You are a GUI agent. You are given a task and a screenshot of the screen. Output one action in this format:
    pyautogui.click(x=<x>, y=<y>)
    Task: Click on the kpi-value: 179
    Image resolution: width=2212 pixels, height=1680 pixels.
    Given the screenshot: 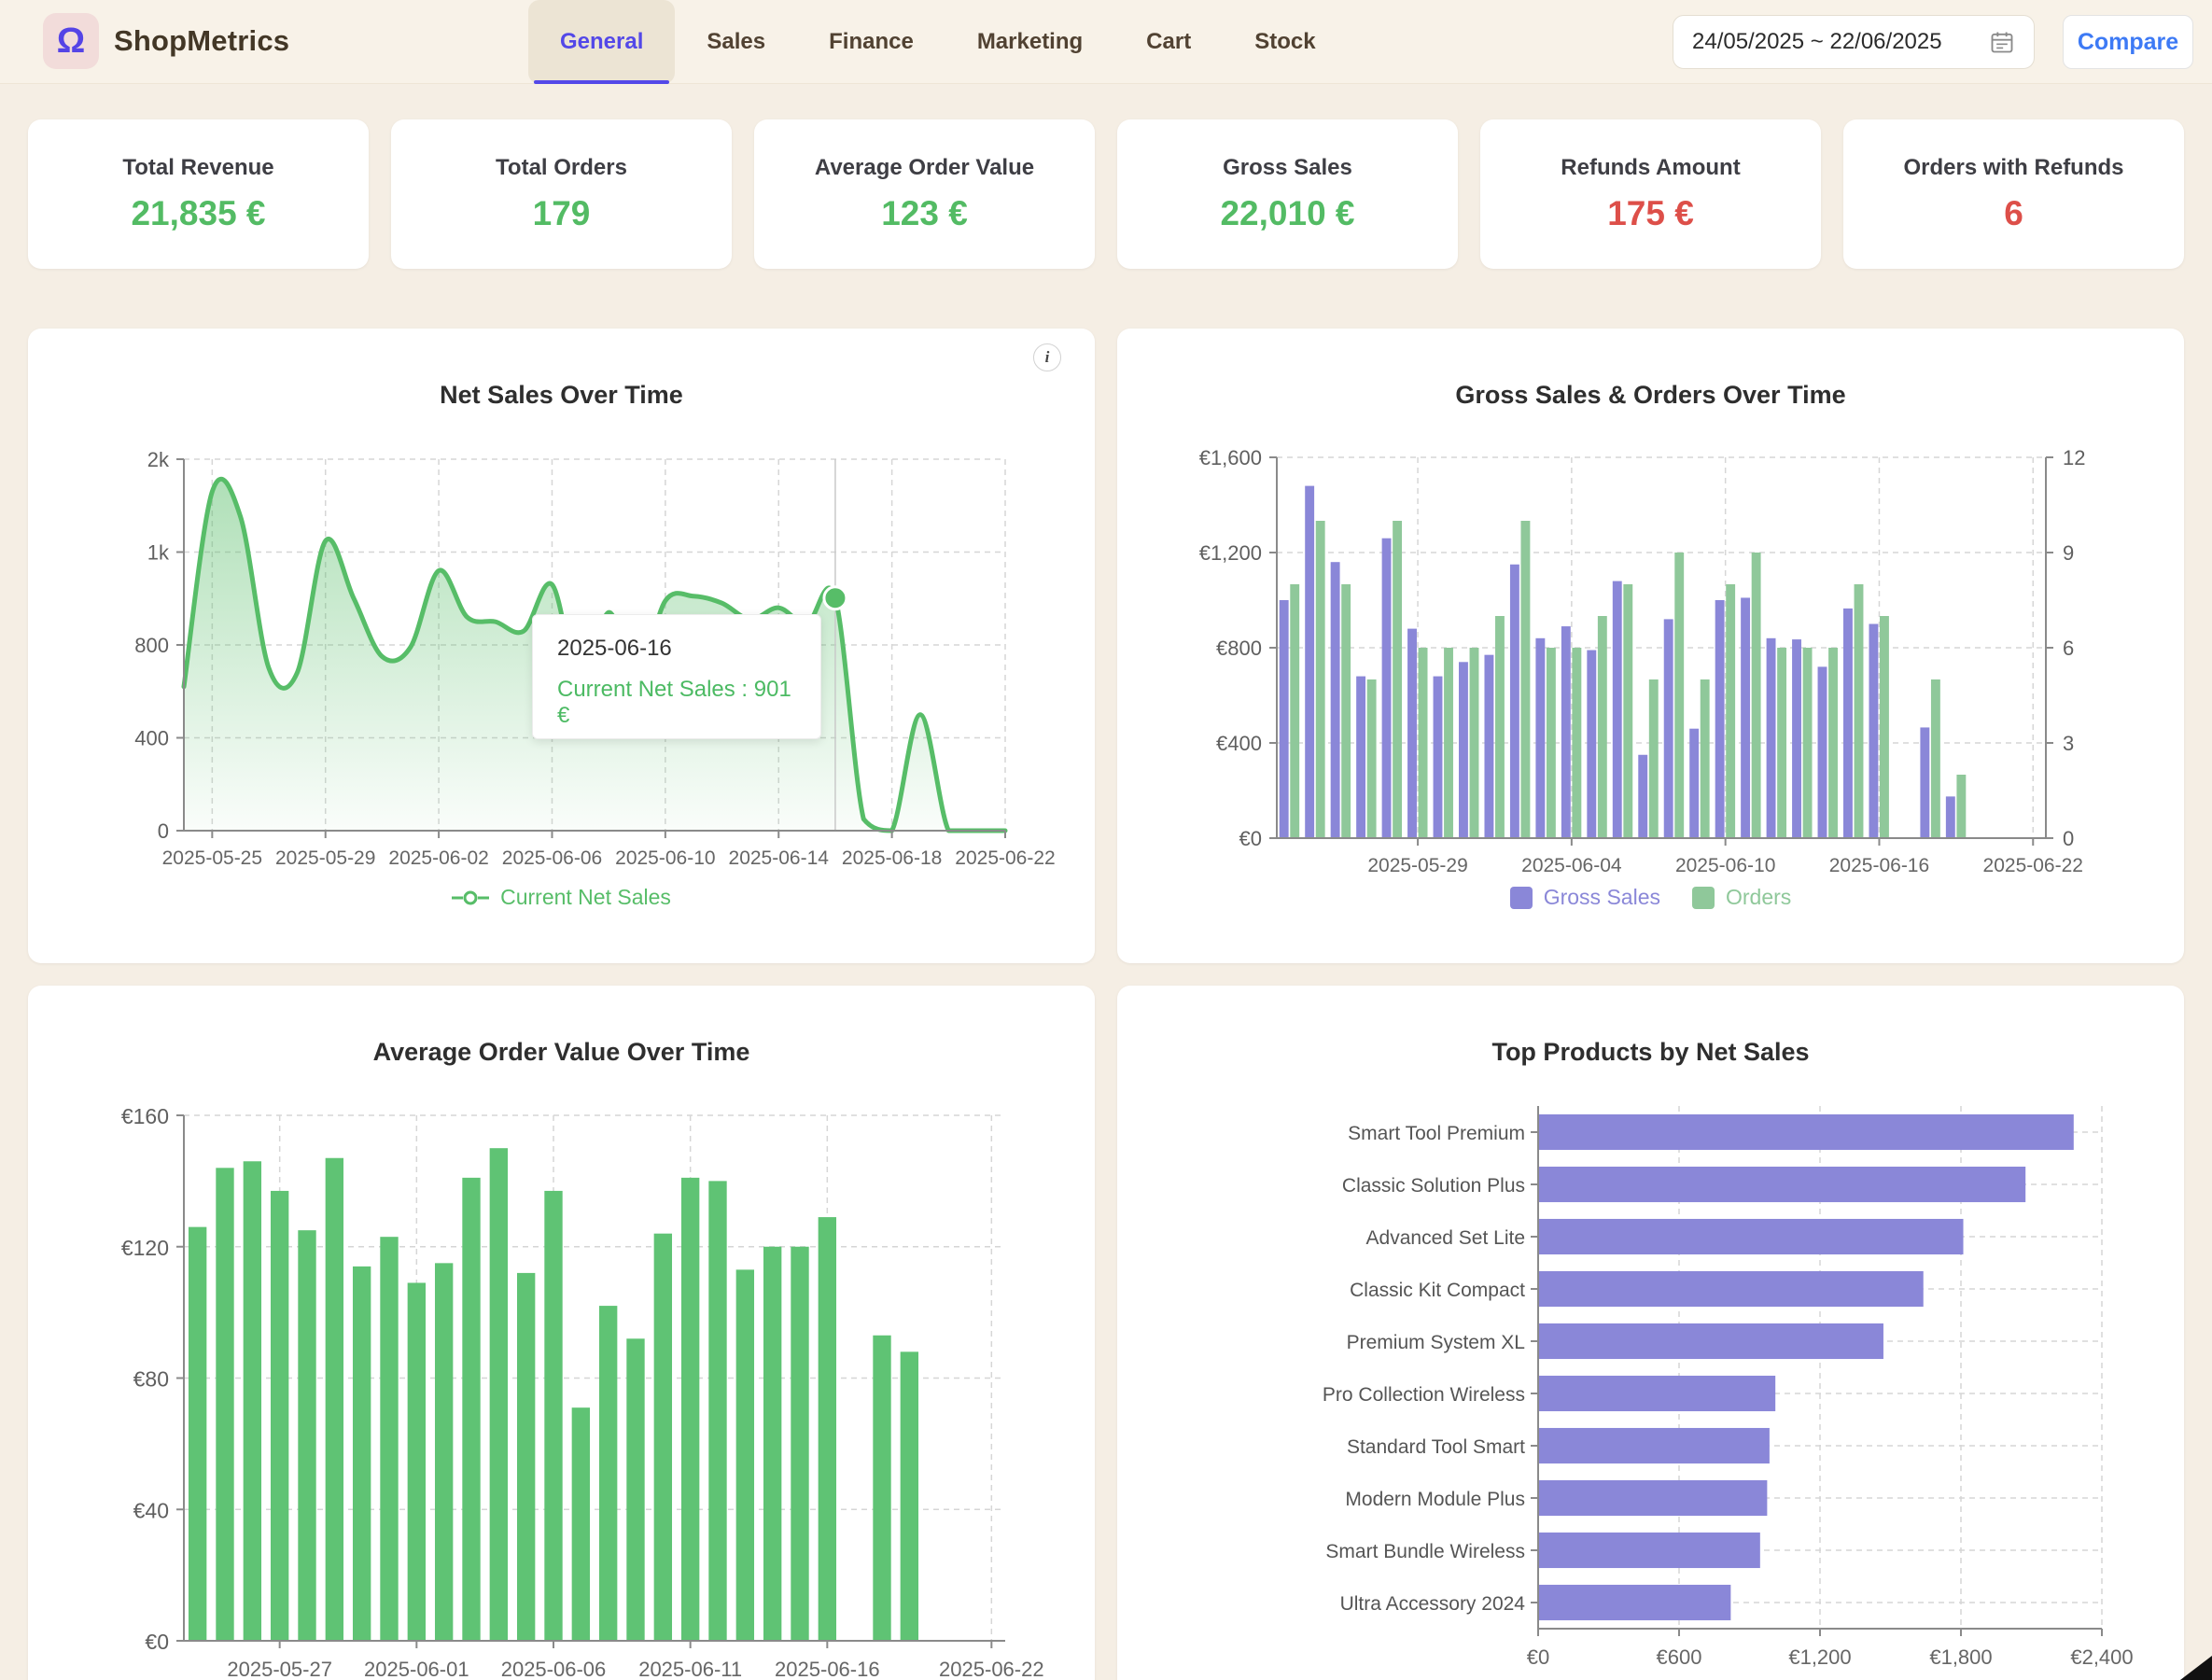 What is the action you would take?
    pyautogui.click(x=561, y=213)
    